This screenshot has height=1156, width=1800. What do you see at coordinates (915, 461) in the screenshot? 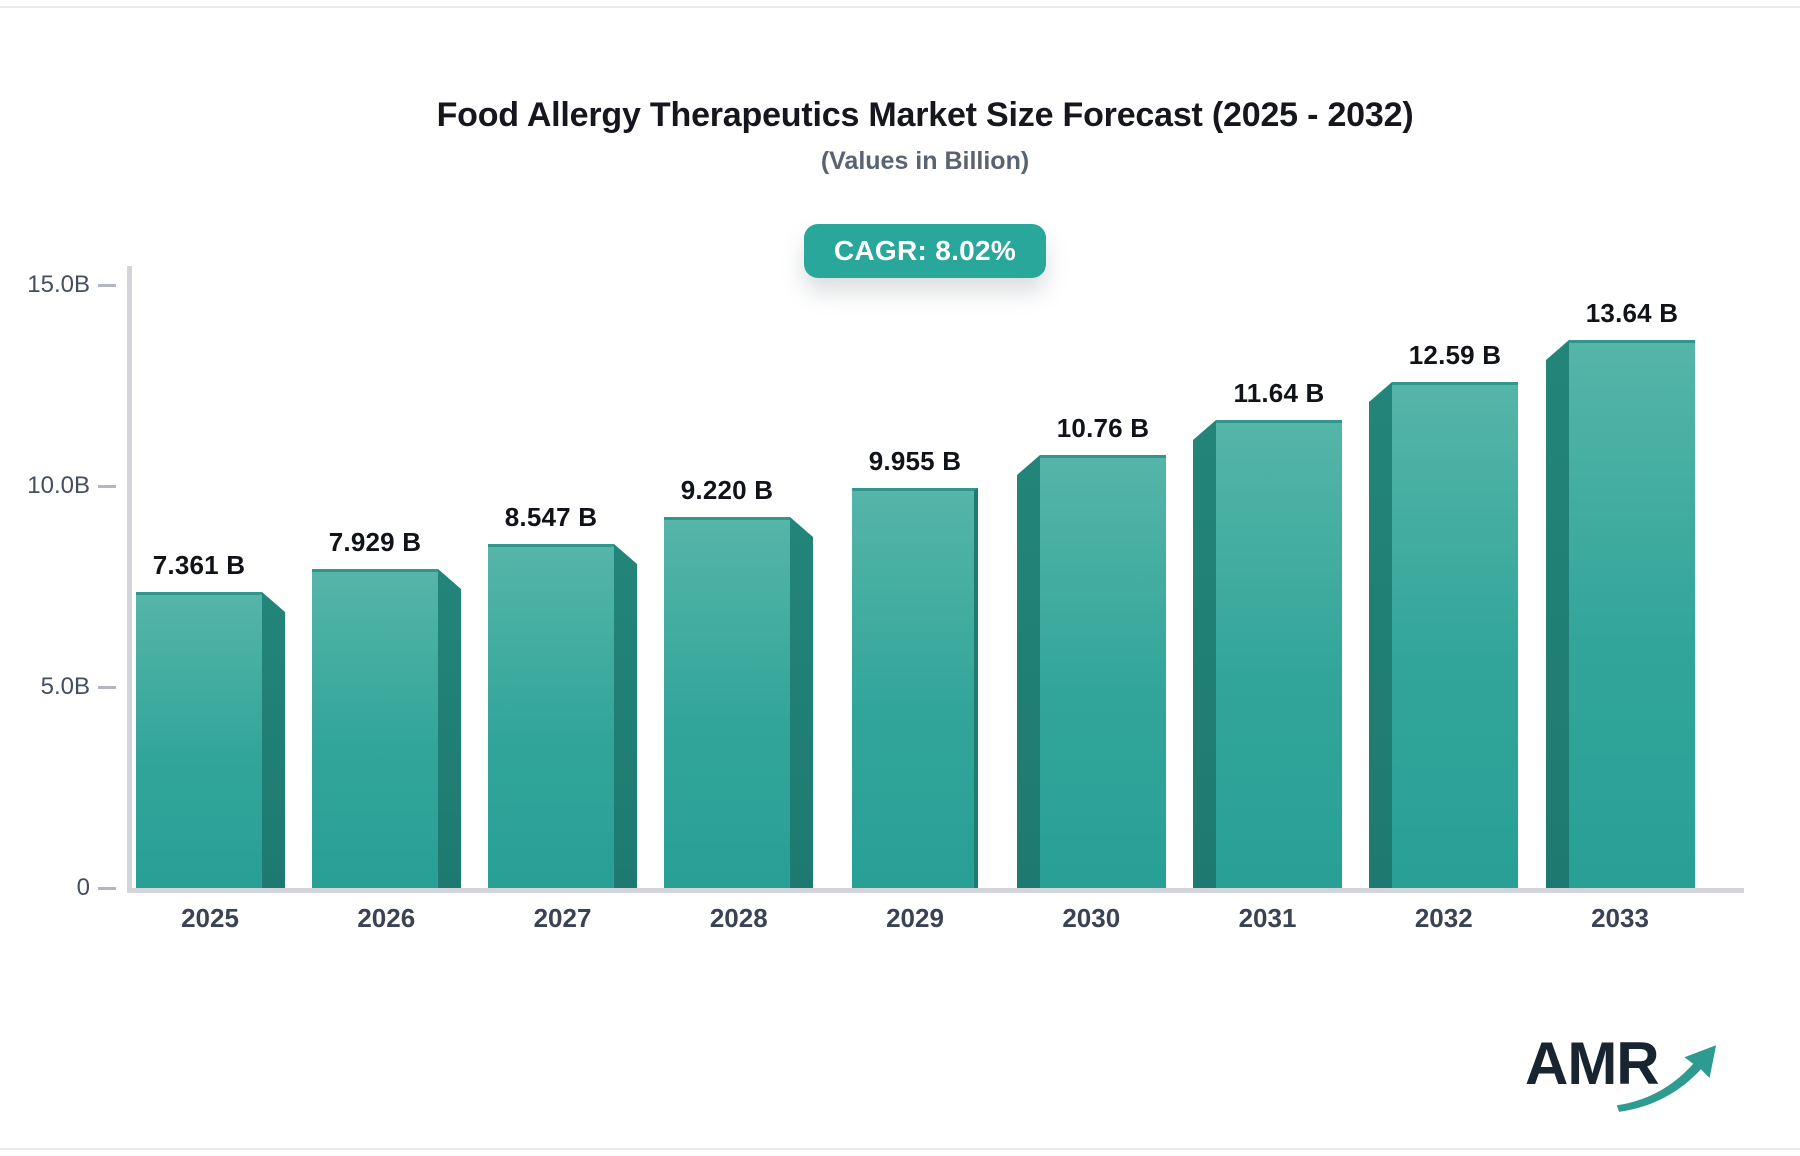
I see `bar-value-label: 9.955 B` at bounding box center [915, 461].